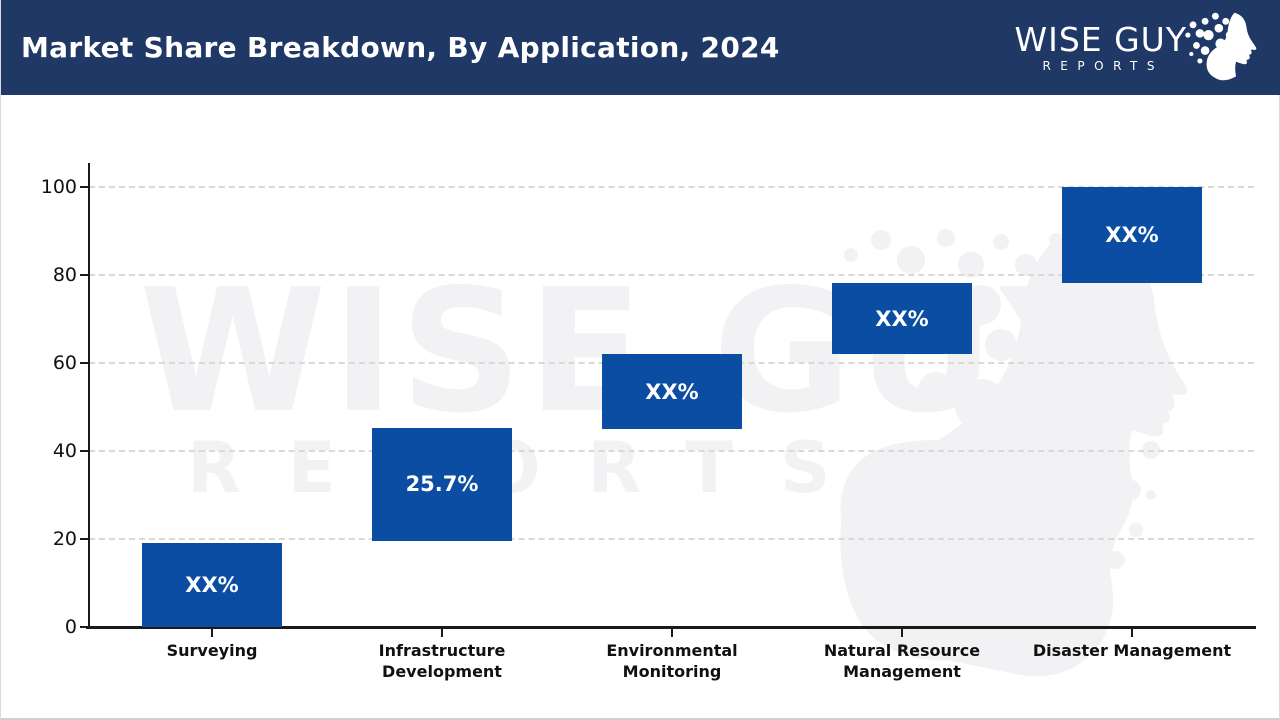  I want to click on bar-natural-resource-management, so click(902, 318).